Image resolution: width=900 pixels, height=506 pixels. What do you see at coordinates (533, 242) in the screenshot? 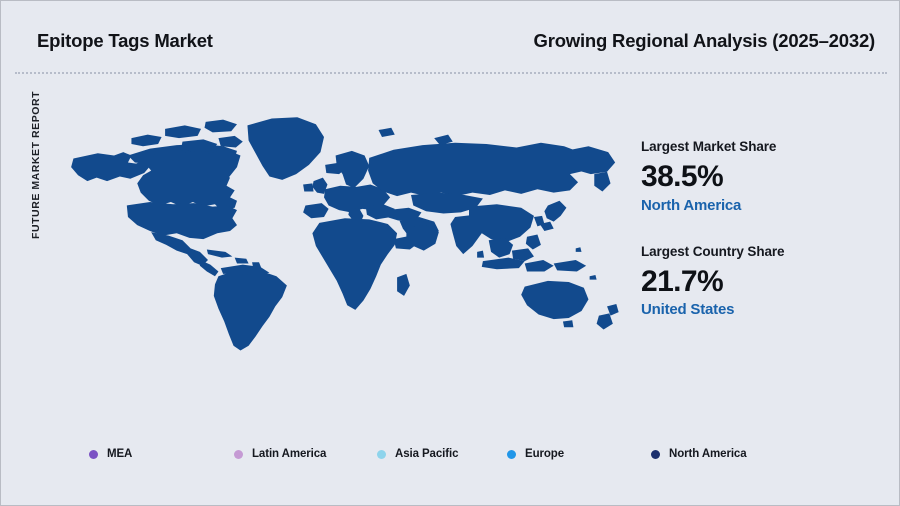
I see `landmass-philippines` at bounding box center [533, 242].